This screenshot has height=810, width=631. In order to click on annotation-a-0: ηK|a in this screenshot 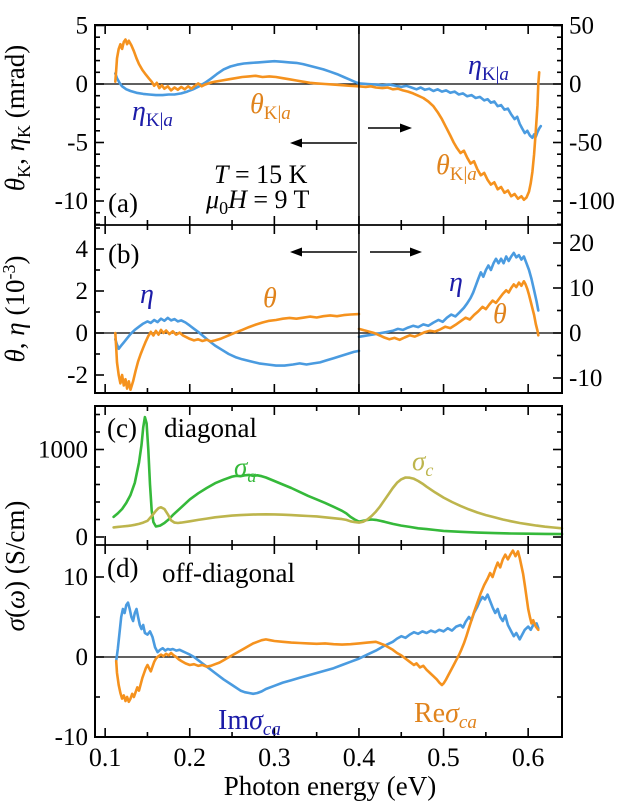, I will do `click(152, 113)`.